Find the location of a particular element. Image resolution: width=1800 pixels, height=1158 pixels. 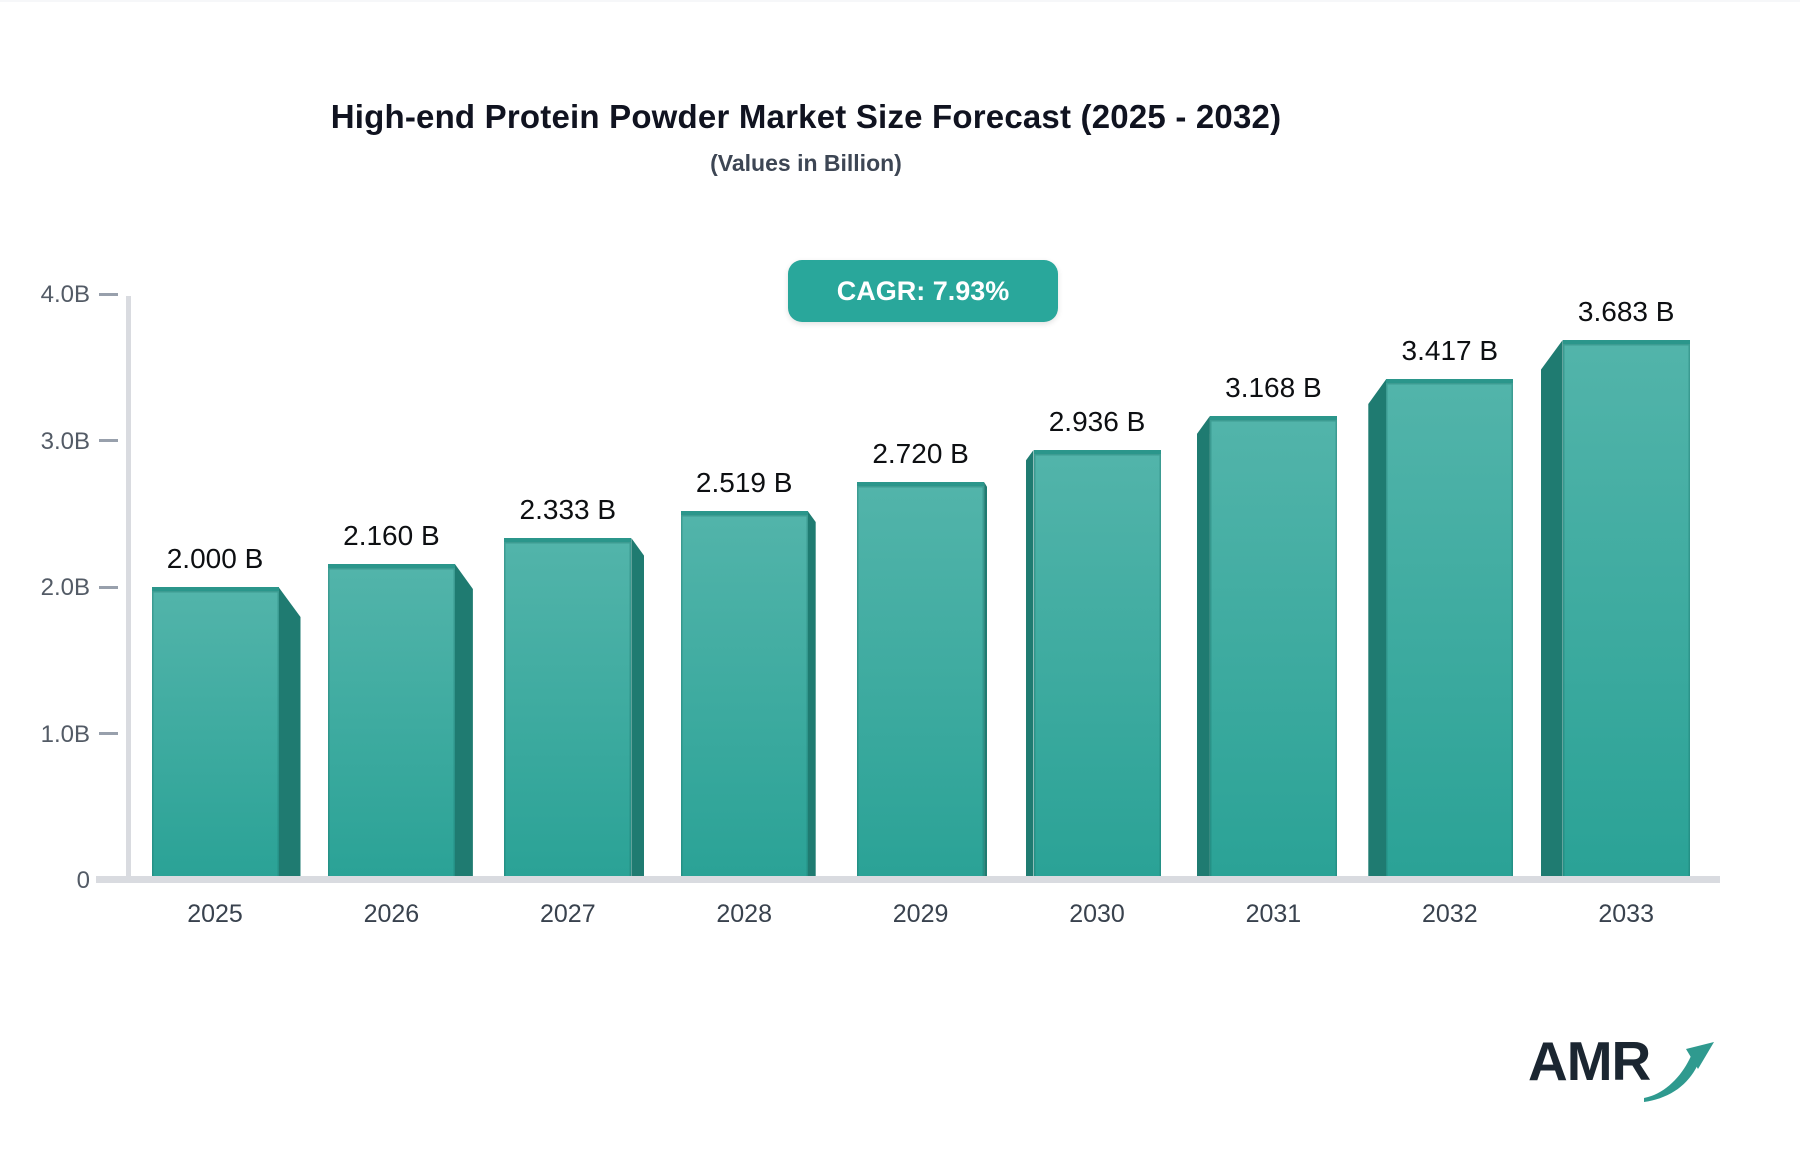

x-tick-label: 2027 is located at coordinates (567, 914).